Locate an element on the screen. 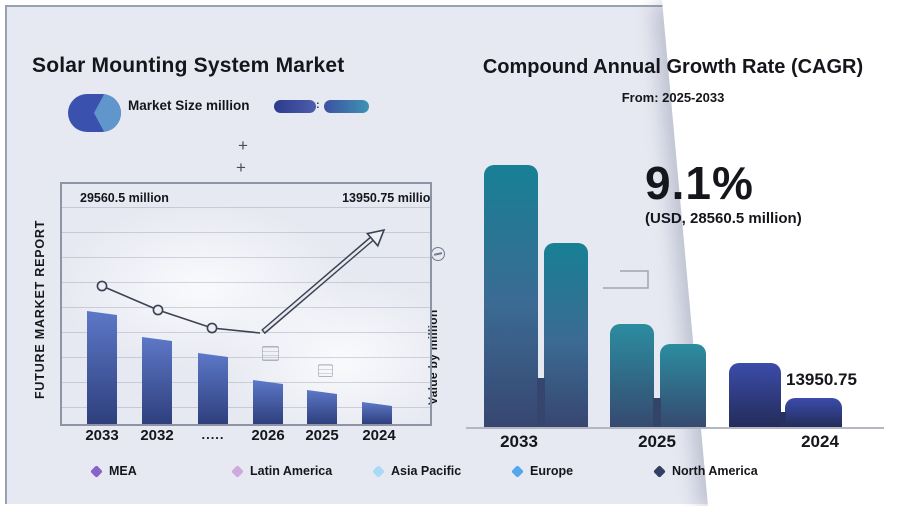  plus-mark-top: + is located at coordinates (243, 145).